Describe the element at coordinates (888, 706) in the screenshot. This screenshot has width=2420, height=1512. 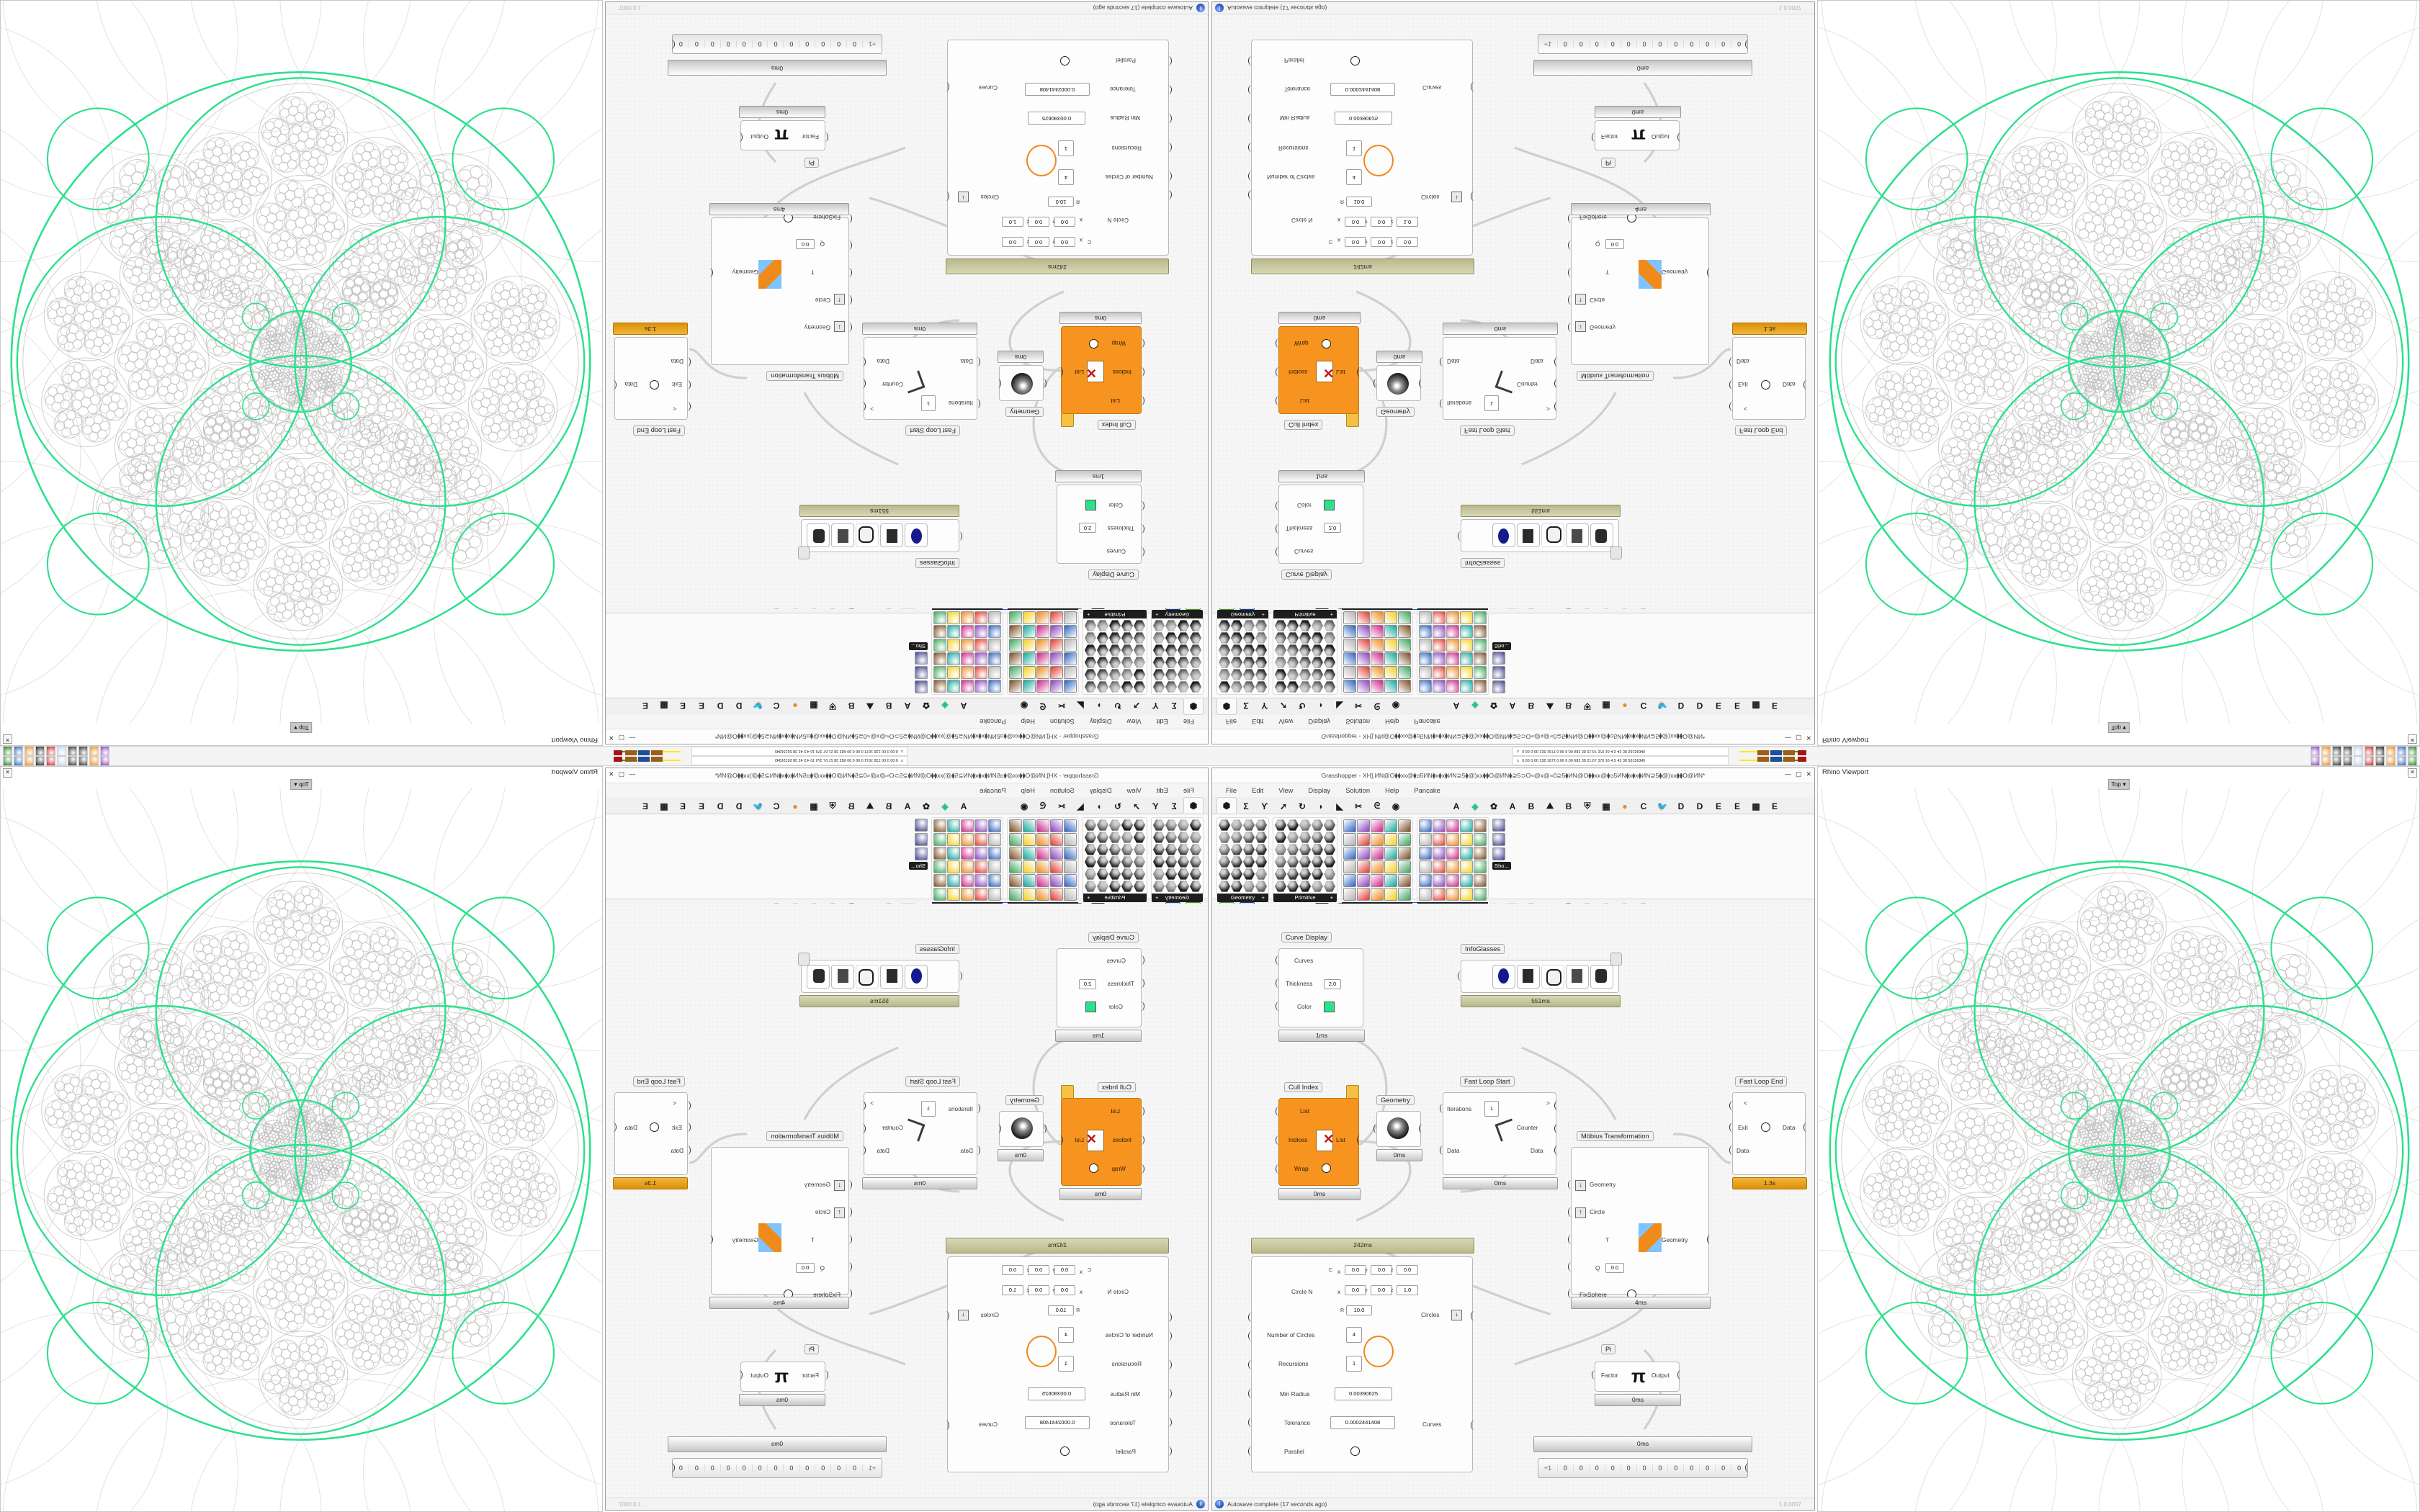
I see `ribbon-tab-r4: B` at that location.